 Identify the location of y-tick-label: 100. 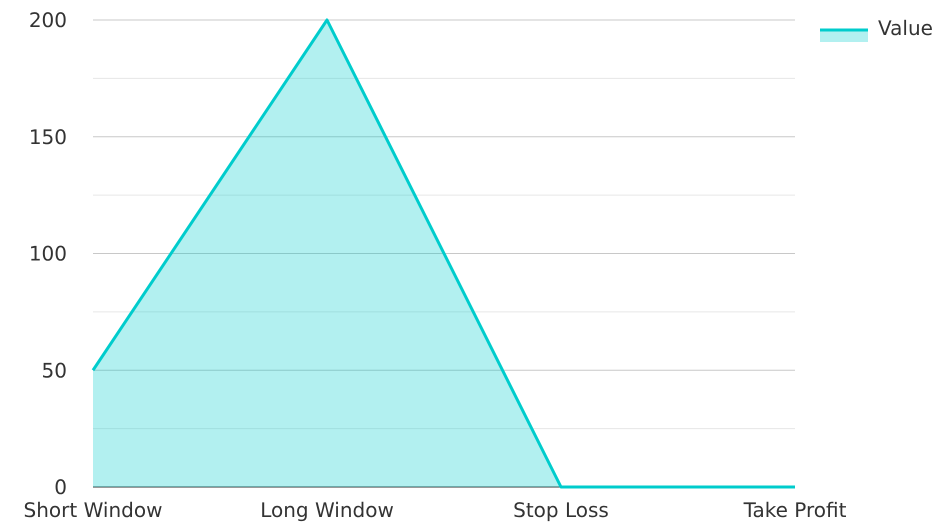
(47, 254).